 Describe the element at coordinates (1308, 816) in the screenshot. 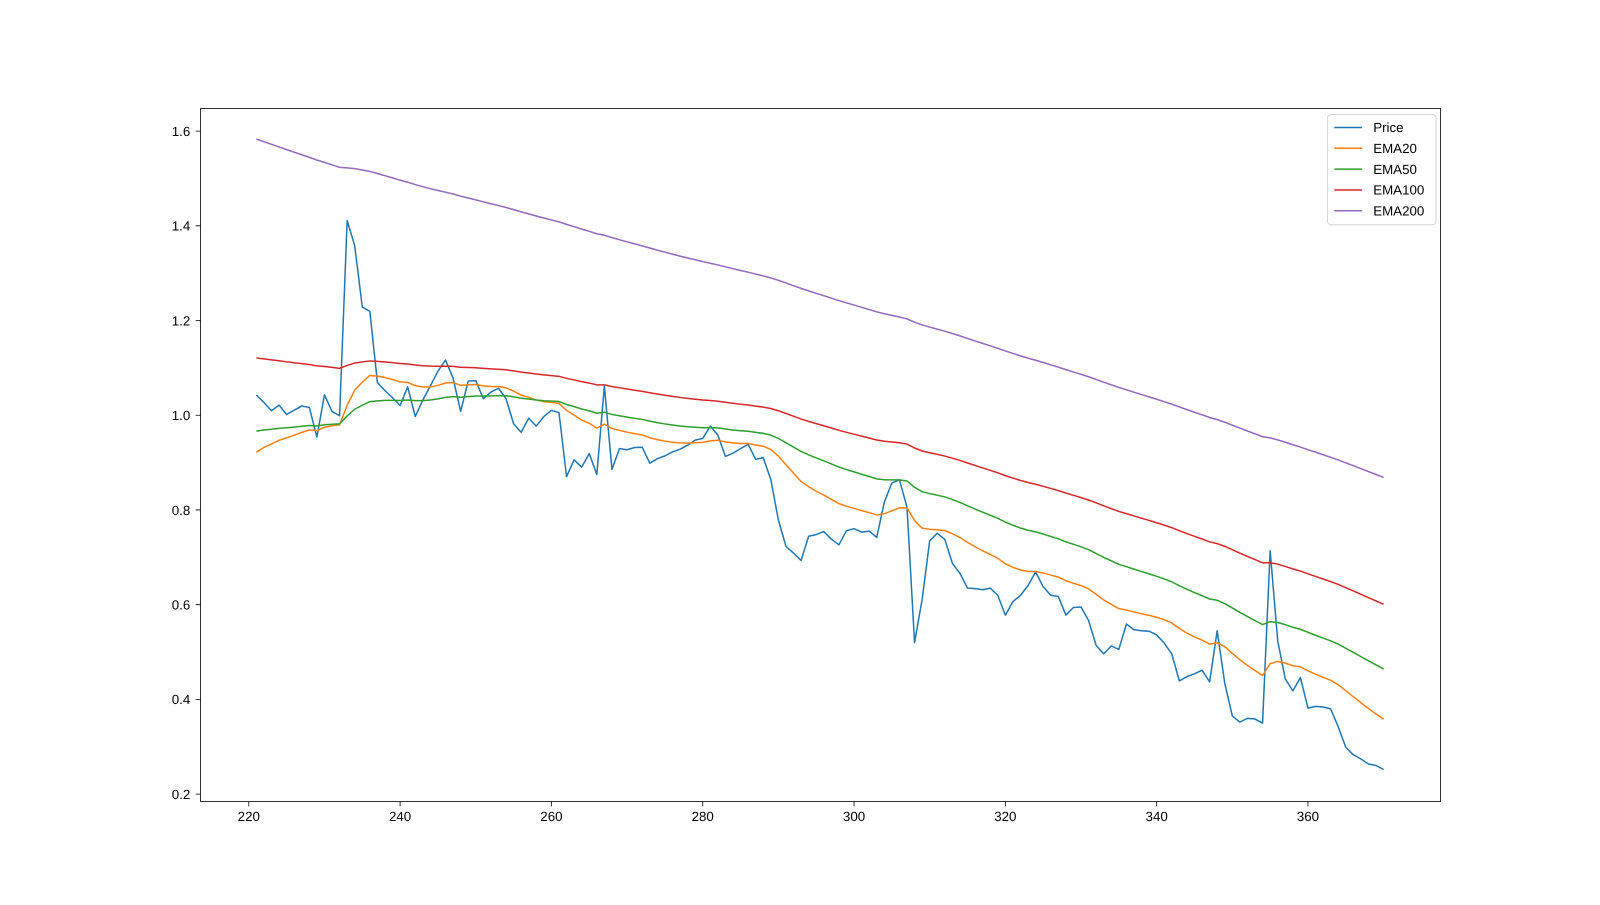

I see `svg-text: 360` at that location.